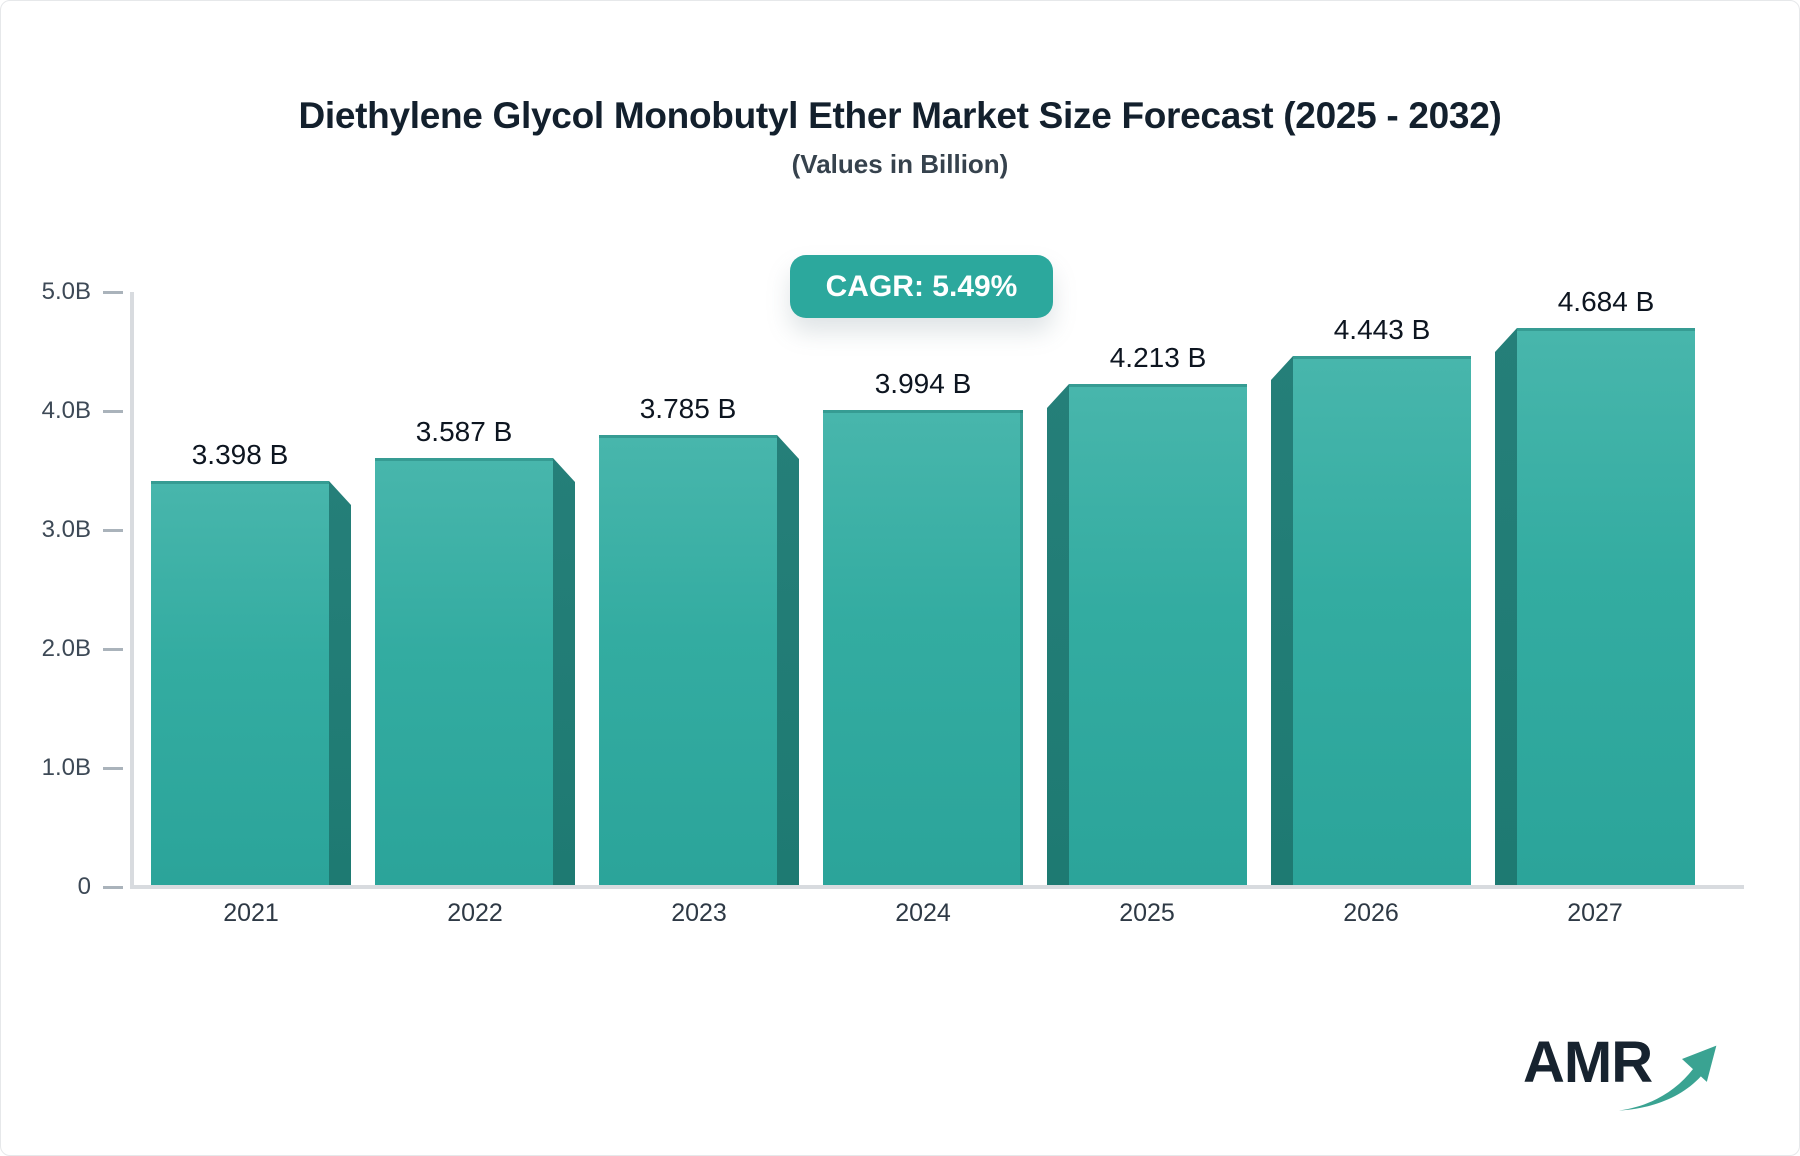 Image resolution: width=1800 pixels, height=1156 pixels. Describe the element at coordinates (464, 431) in the screenshot. I see `bar-value-label: 3.587 B` at that location.